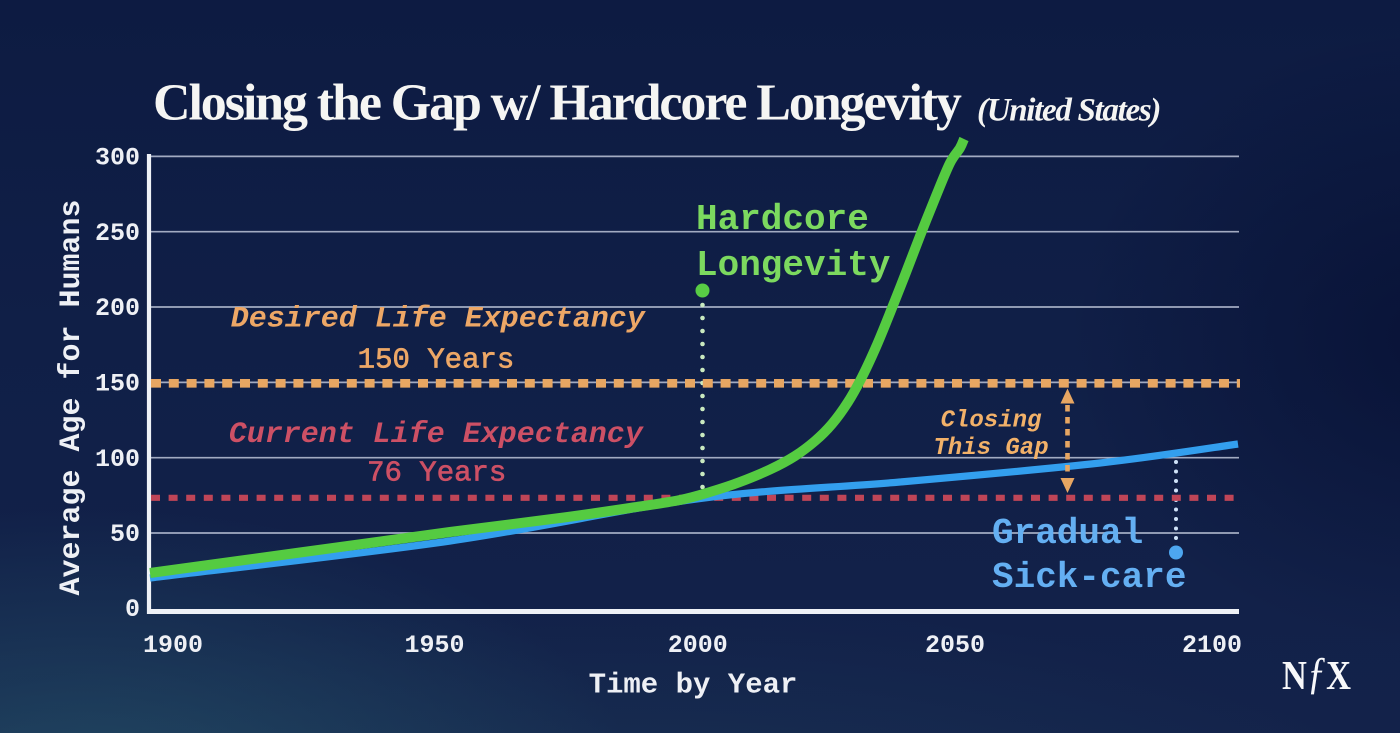 This screenshot has height=733, width=1400. I want to click on svg-text: Sick-care, so click(1089, 577).